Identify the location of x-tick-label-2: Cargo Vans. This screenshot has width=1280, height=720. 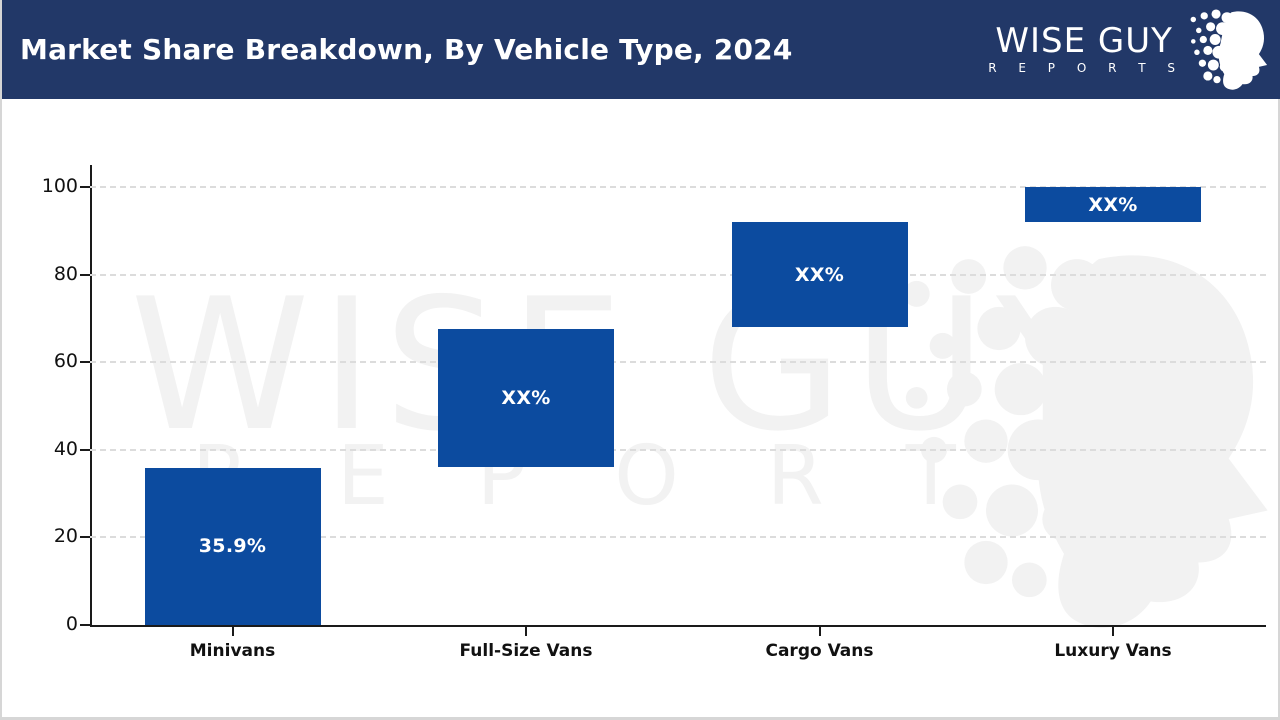
(819, 651).